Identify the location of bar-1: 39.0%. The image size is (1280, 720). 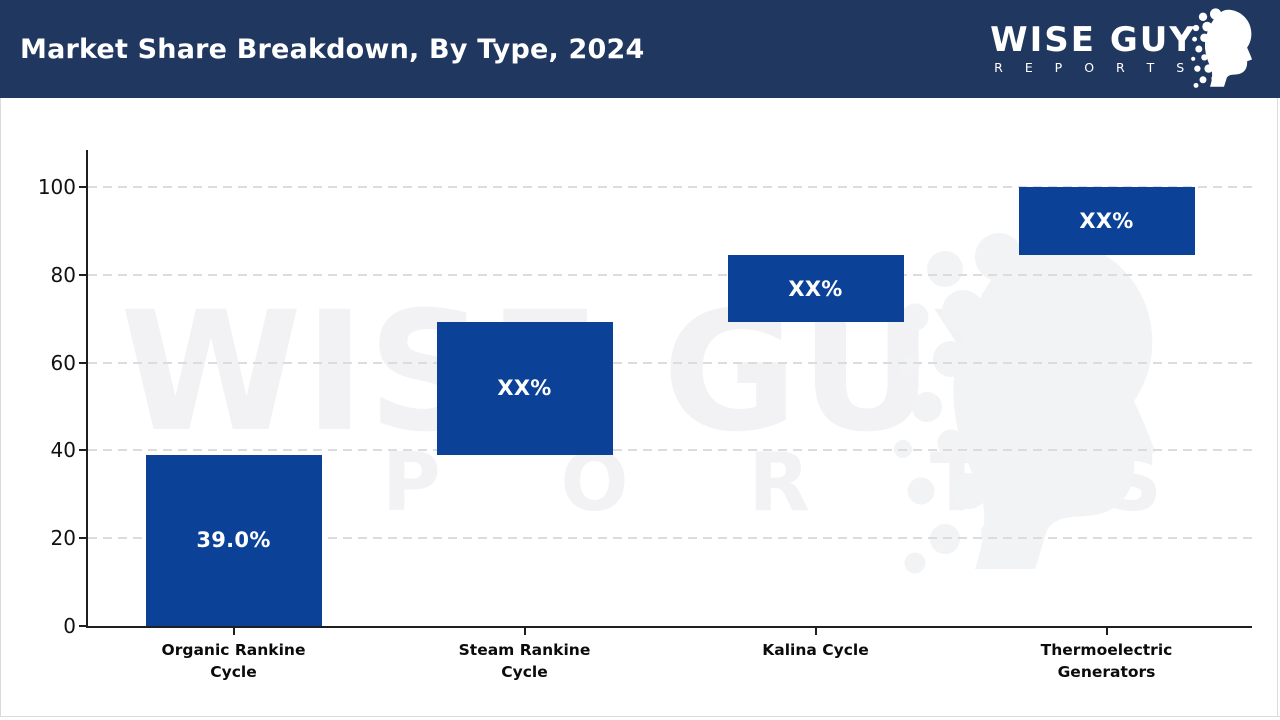
(233, 540).